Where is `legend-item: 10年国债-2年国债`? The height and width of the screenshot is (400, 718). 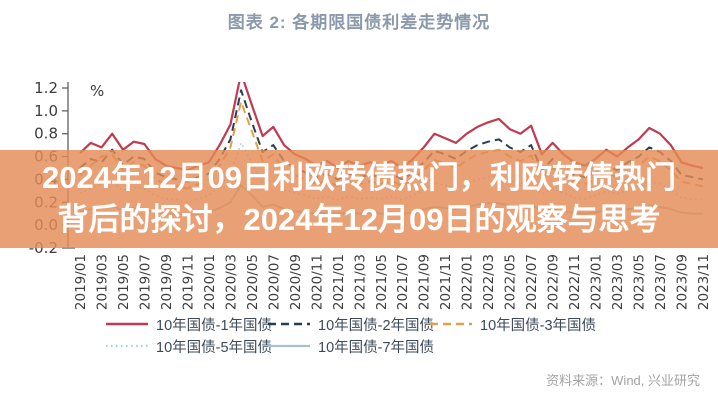
legend-item: 10年国债-2年国债 is located at coordinates (350, 324).